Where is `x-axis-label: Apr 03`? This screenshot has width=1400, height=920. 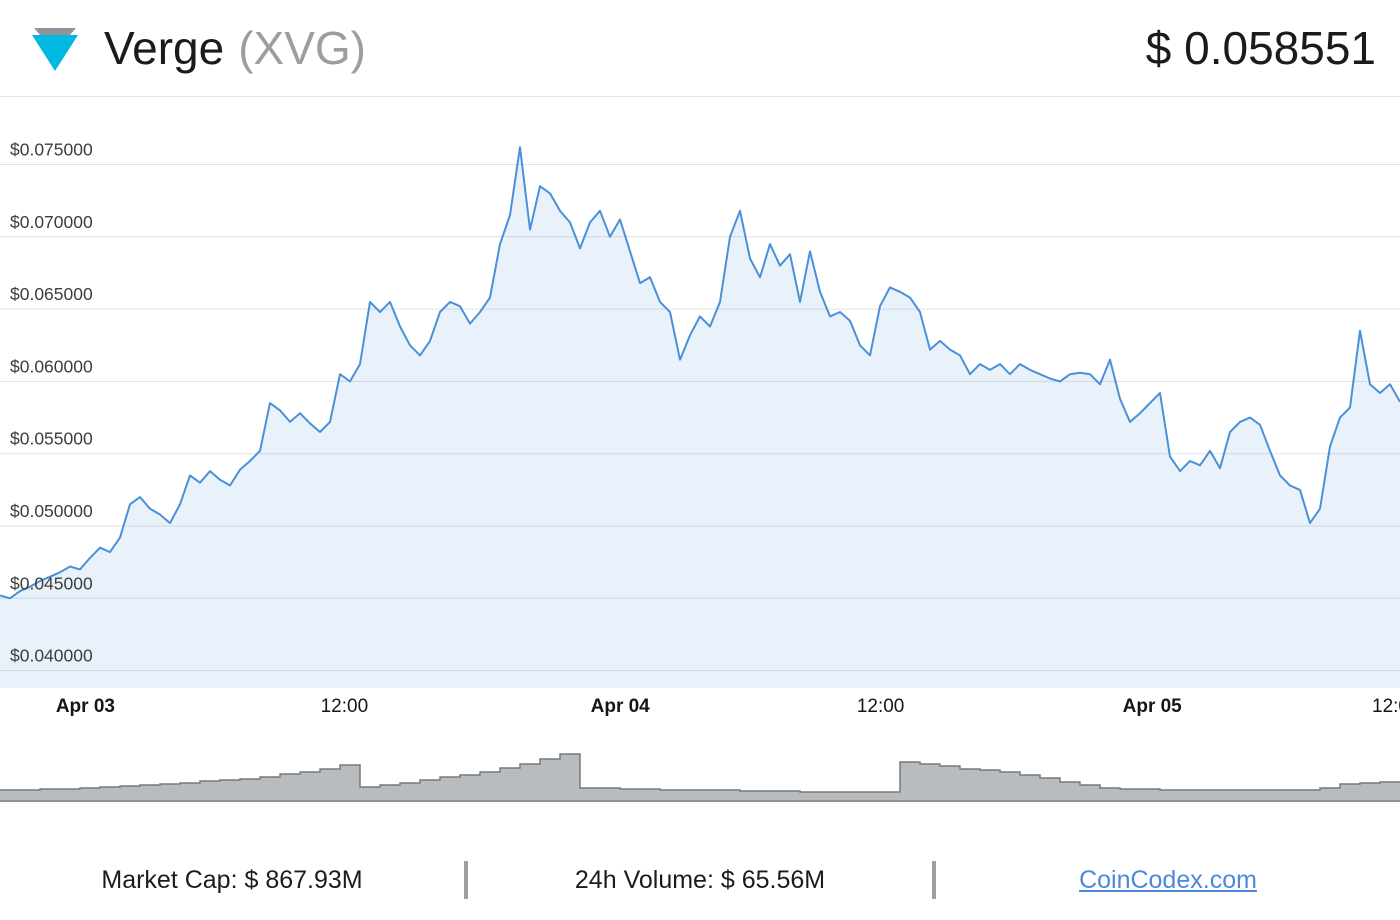
x-axis-label: Apr 03 is located at coordinates (85, 706).